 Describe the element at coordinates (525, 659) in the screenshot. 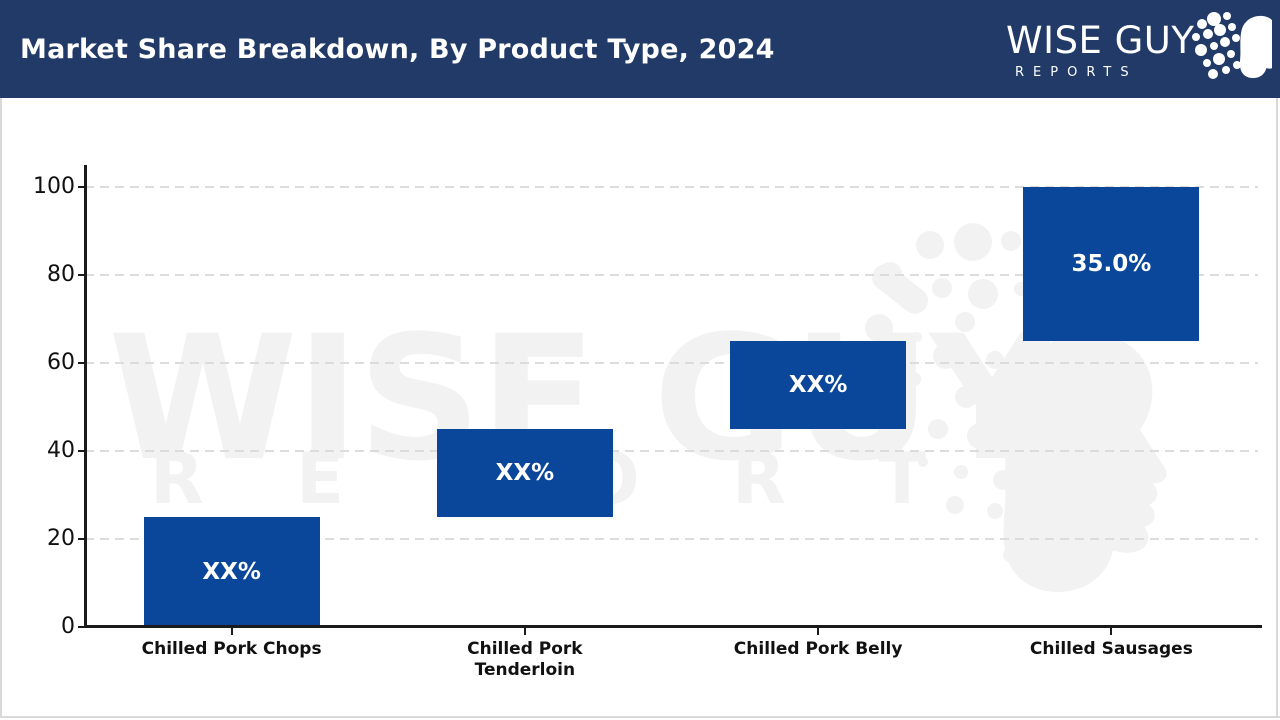

I see `x-tick-label-1: Chilled Pork Tenderloin` at that location.